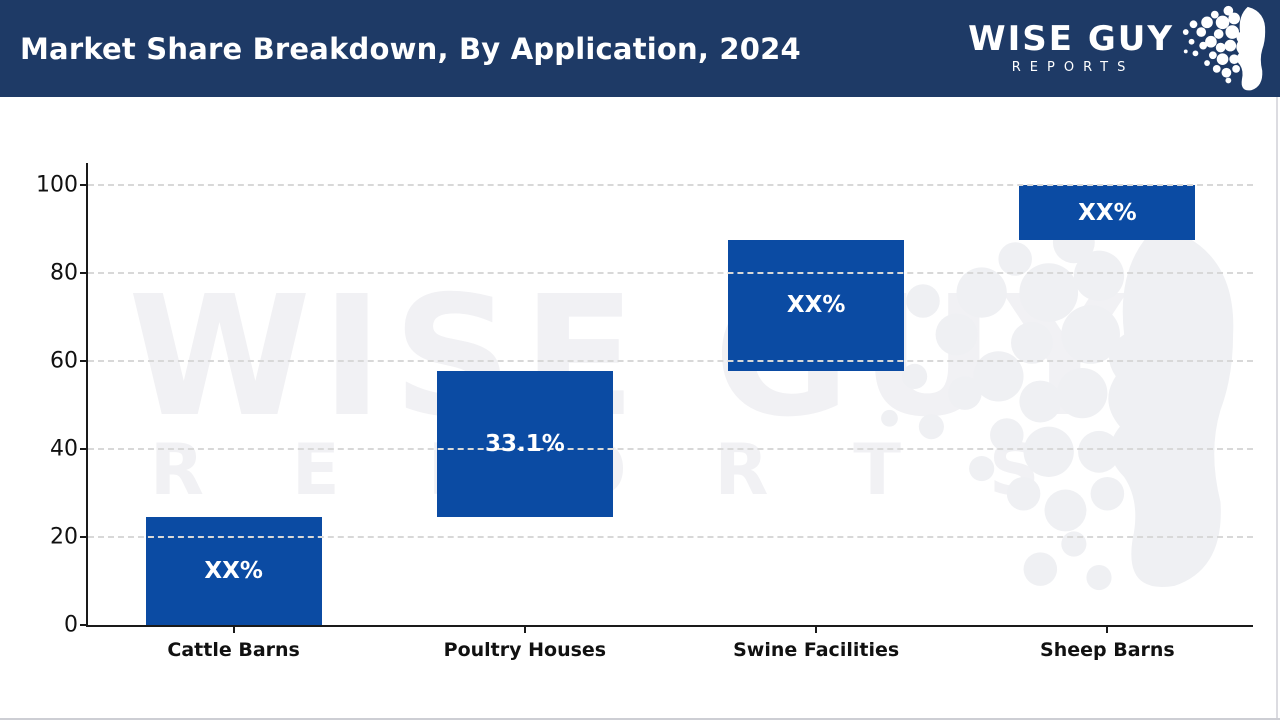 This screenshot has width=1280, height=720. What do you see at coordinates (816, 650) in the screenshot?
I see `x-tick-label-swine-facilities: Swine Facilities` at bounding box center [816, 650].